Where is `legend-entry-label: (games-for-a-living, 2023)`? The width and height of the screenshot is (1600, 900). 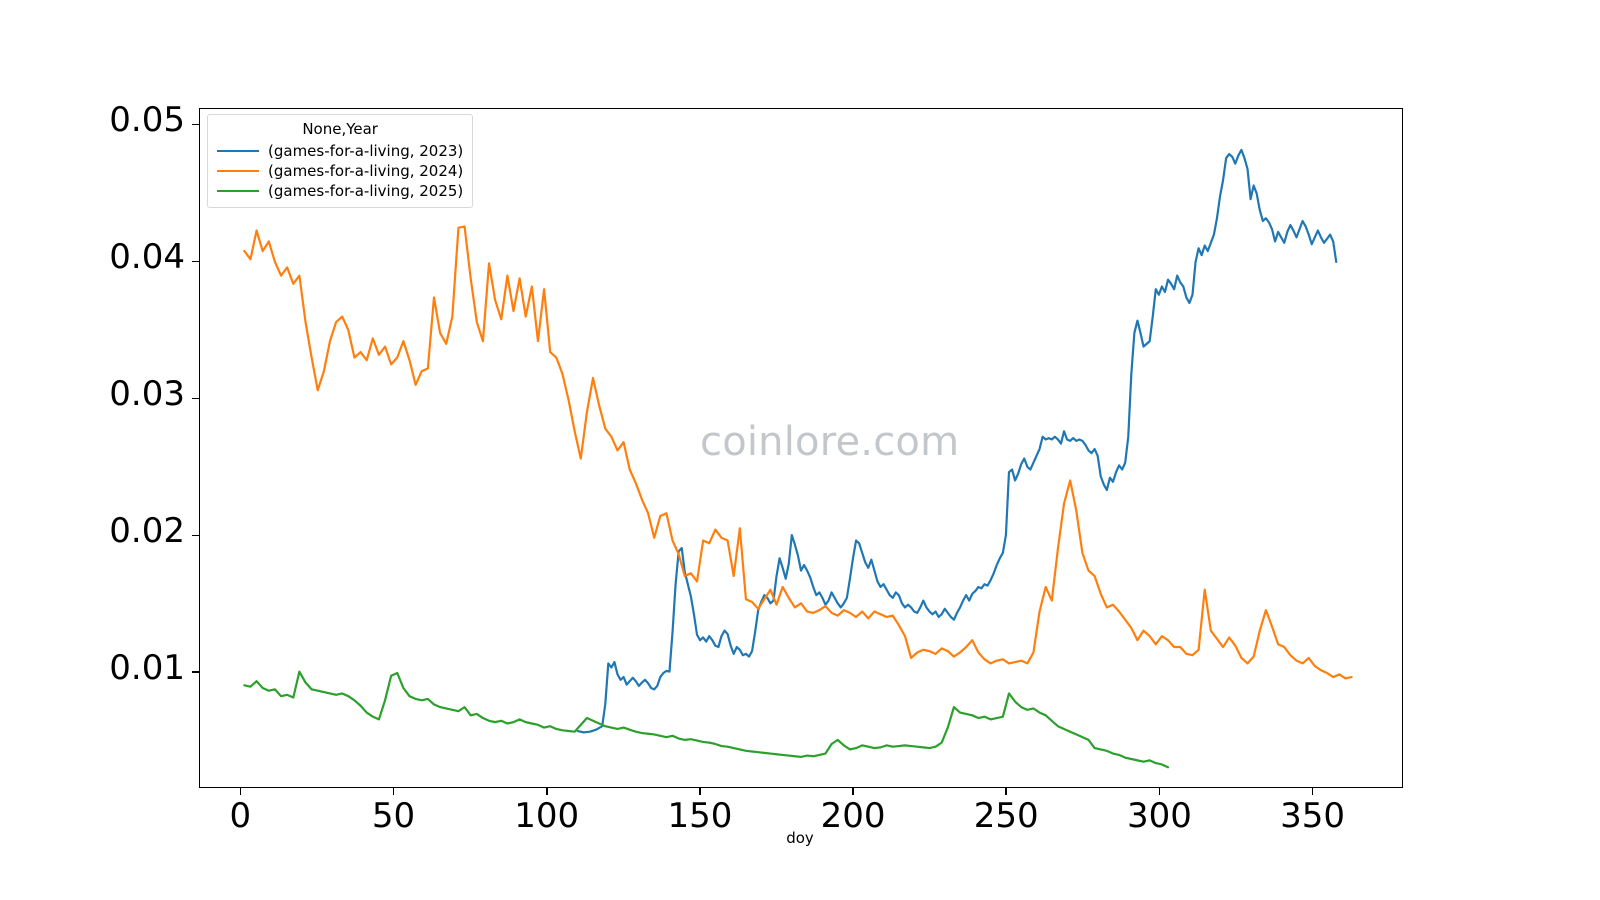 legend-entry-label: (games-for-a-living, 2023) is located at coordinates (366, 151).